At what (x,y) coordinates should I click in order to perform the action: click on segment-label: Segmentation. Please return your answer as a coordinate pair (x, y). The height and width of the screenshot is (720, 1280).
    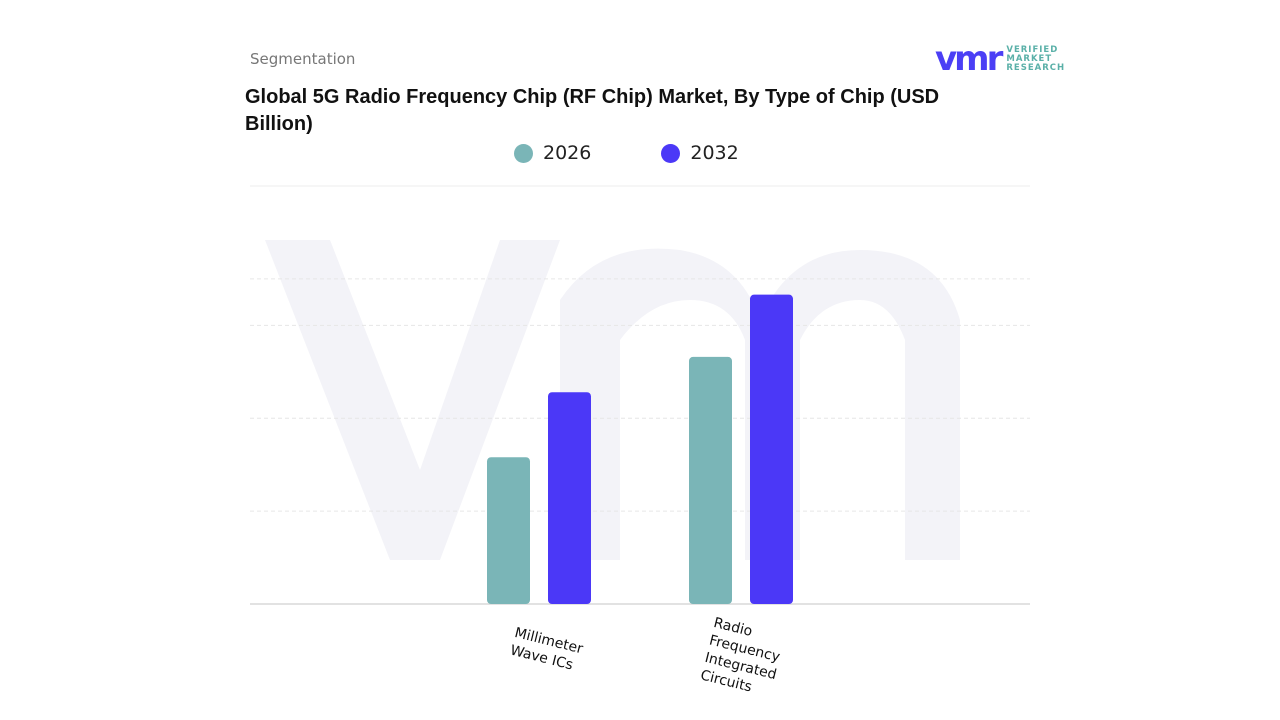
    Looking at the image, I should click on (303, 59).